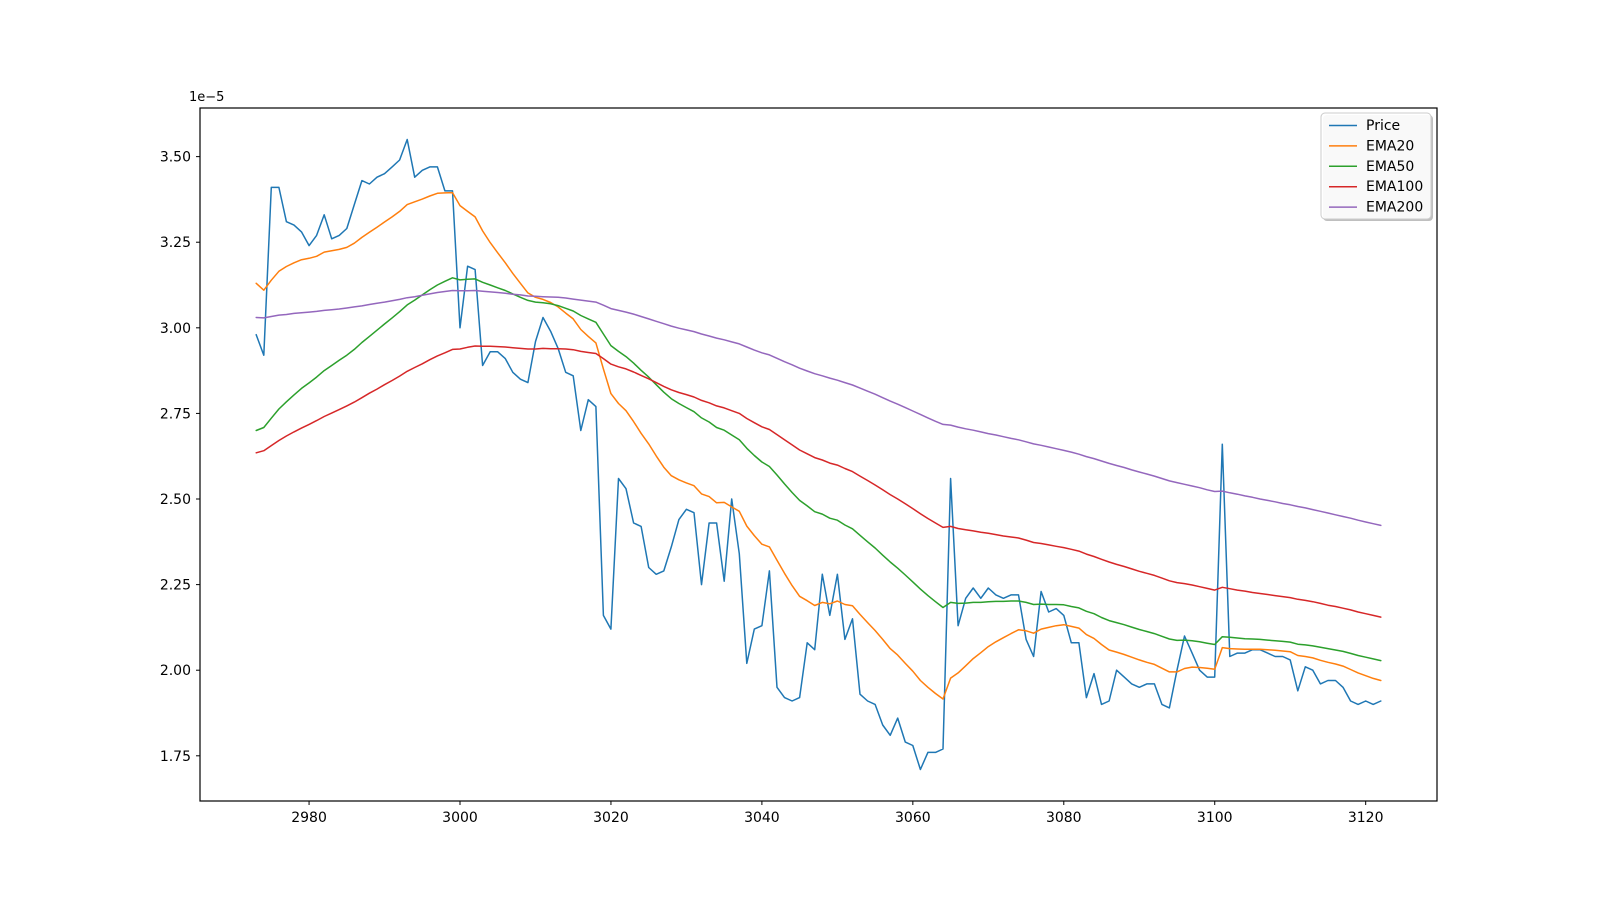 Image resolution: width=1600 pixels, height=900 pixels. I want to click on legend-entry-ema200: EMA200, so click(1376, 208).